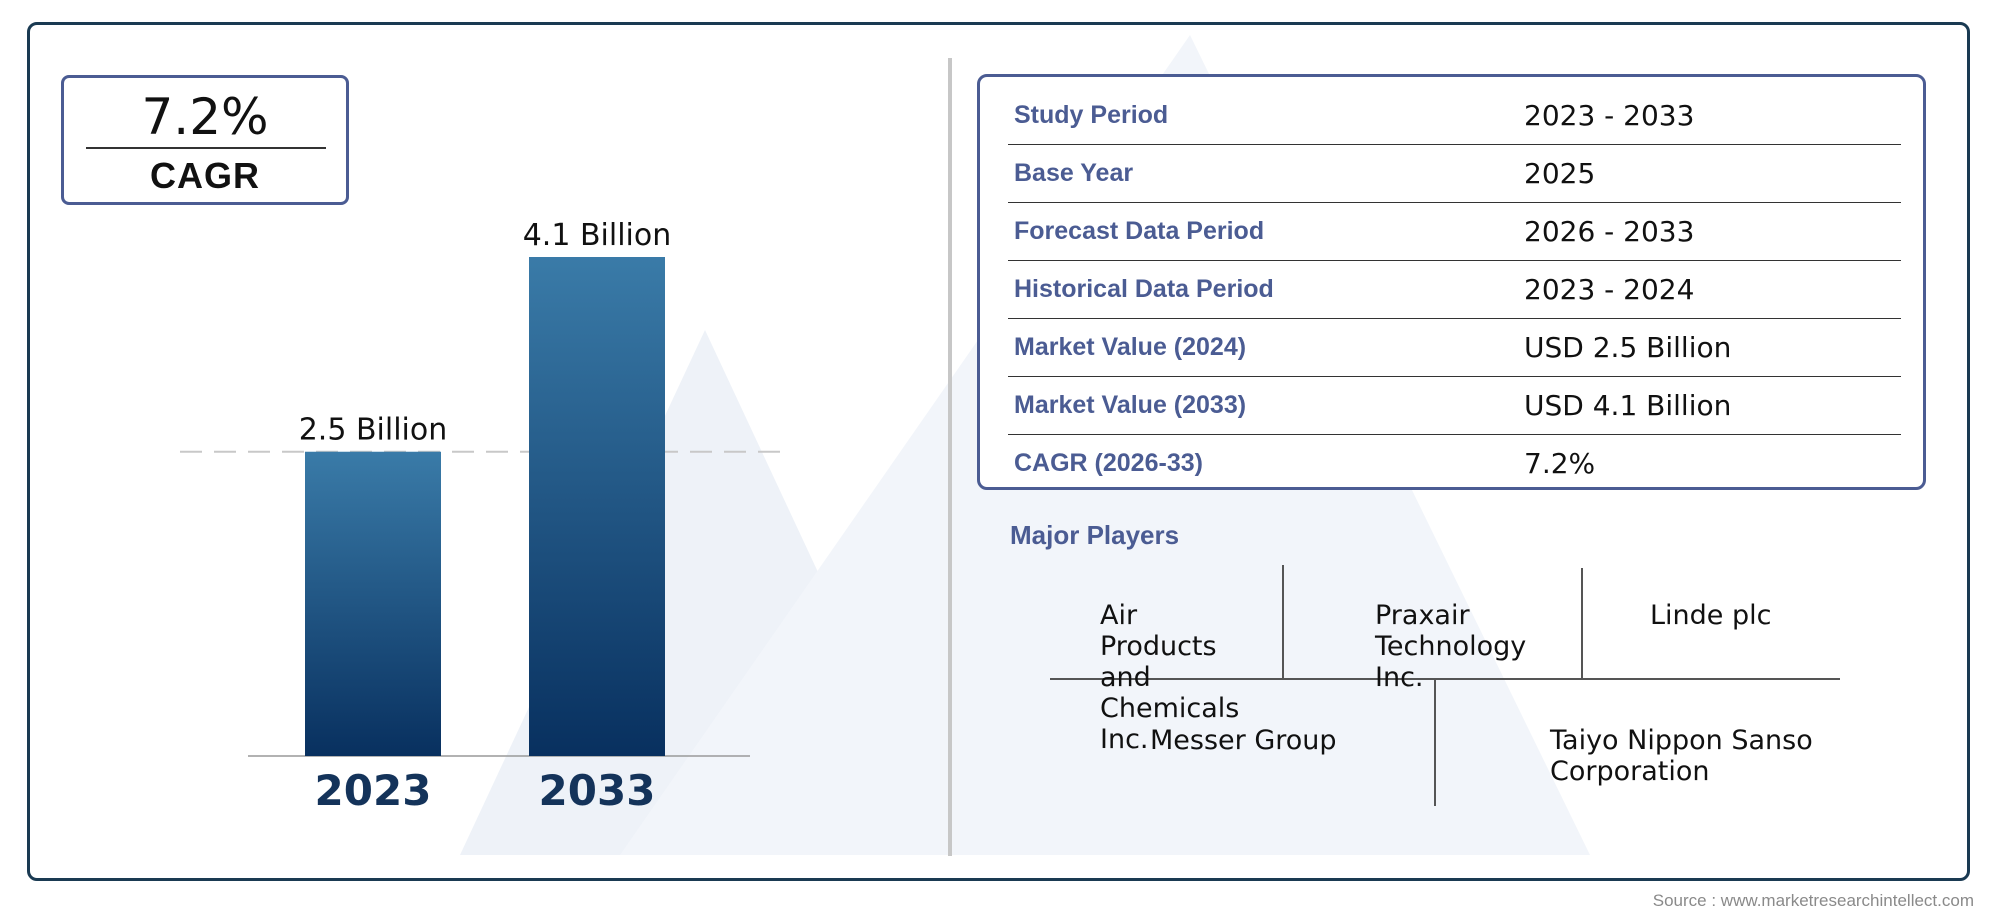  Describe the element at coordinates (206, 148) in the screenshot. I see `cagr-rule` at that location.